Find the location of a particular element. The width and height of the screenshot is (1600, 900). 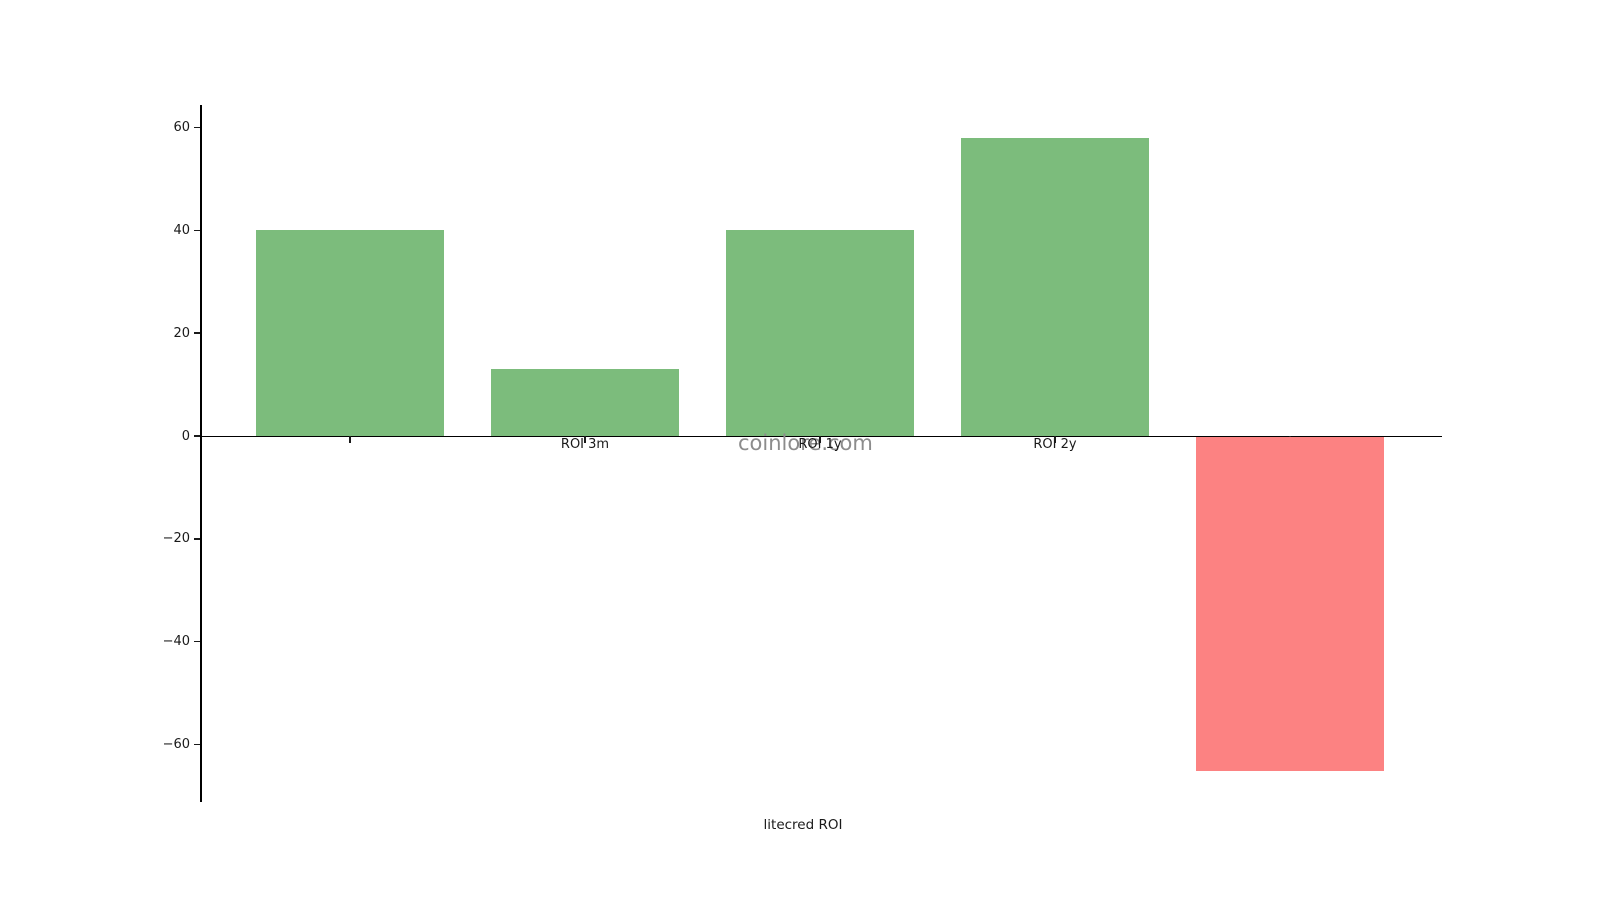

y-tick-label: 60 is located at coordinates (181, 128).